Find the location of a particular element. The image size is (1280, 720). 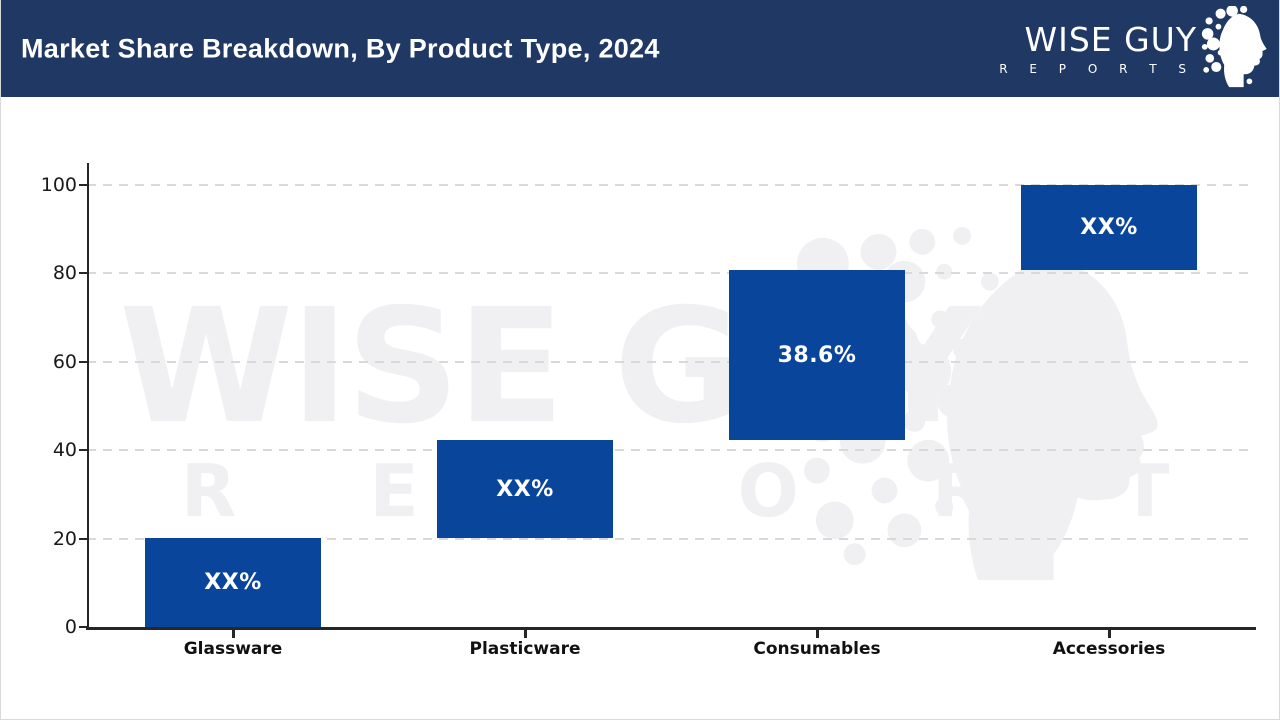

y-tick-label-60: 60 is located at coordinates (64, 361).